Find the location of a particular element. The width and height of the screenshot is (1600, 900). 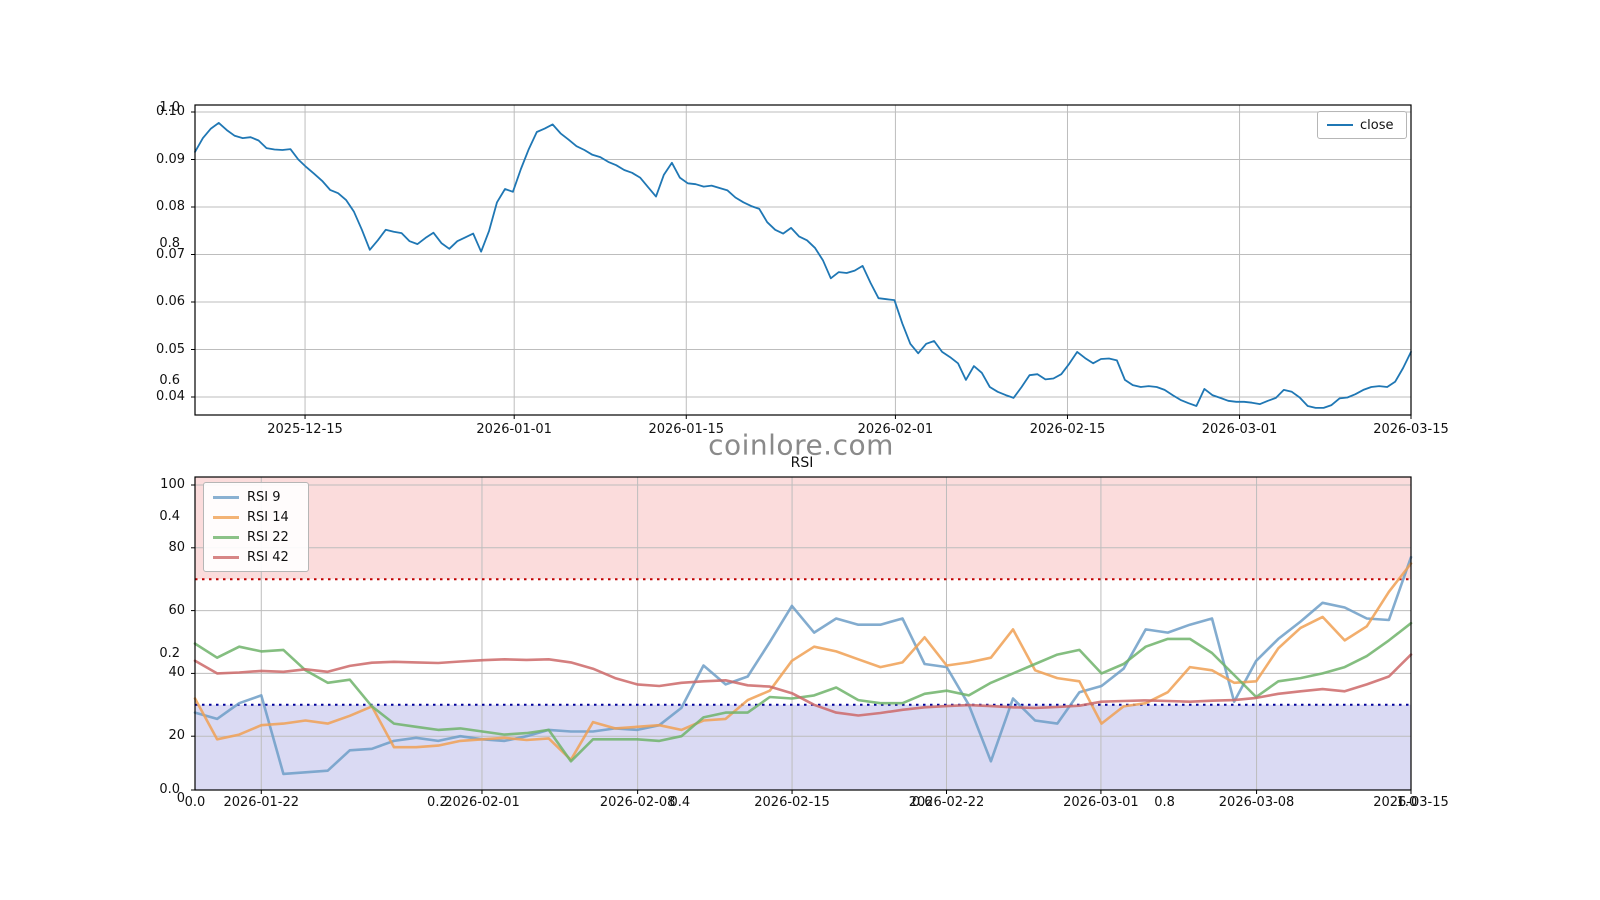

price-y-tick-label: 0.09 is located at coordinates (170, 159).